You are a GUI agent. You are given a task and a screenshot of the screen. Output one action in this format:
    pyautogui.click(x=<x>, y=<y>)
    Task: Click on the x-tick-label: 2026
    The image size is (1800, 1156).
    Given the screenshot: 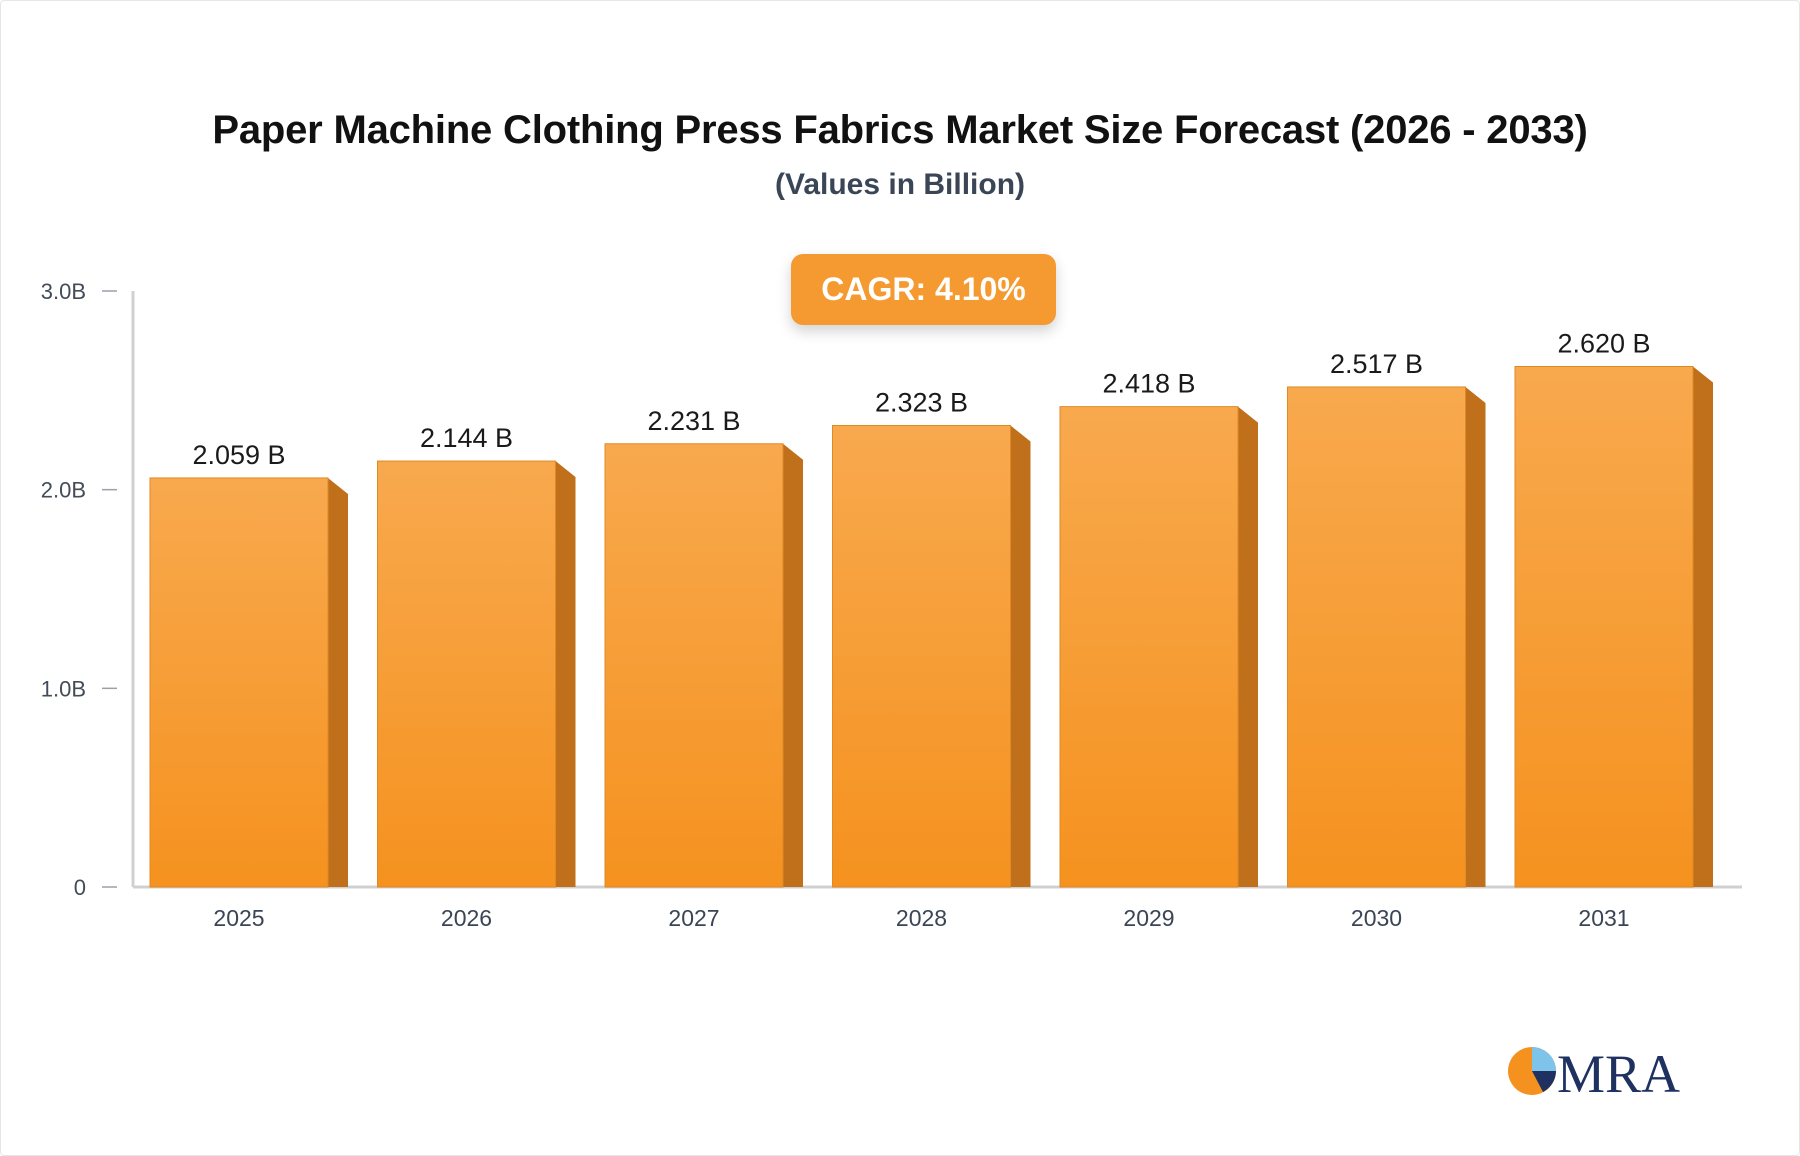 What is the action you would take?
    pyautogui.click(x=466, y=918)
    